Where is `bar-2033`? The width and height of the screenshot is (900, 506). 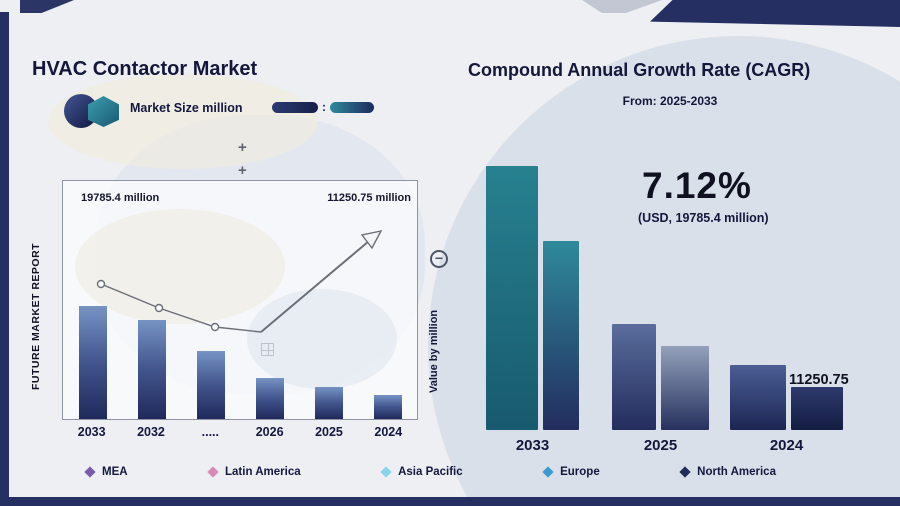 bar-2033 is located at coordinates (92, 362).